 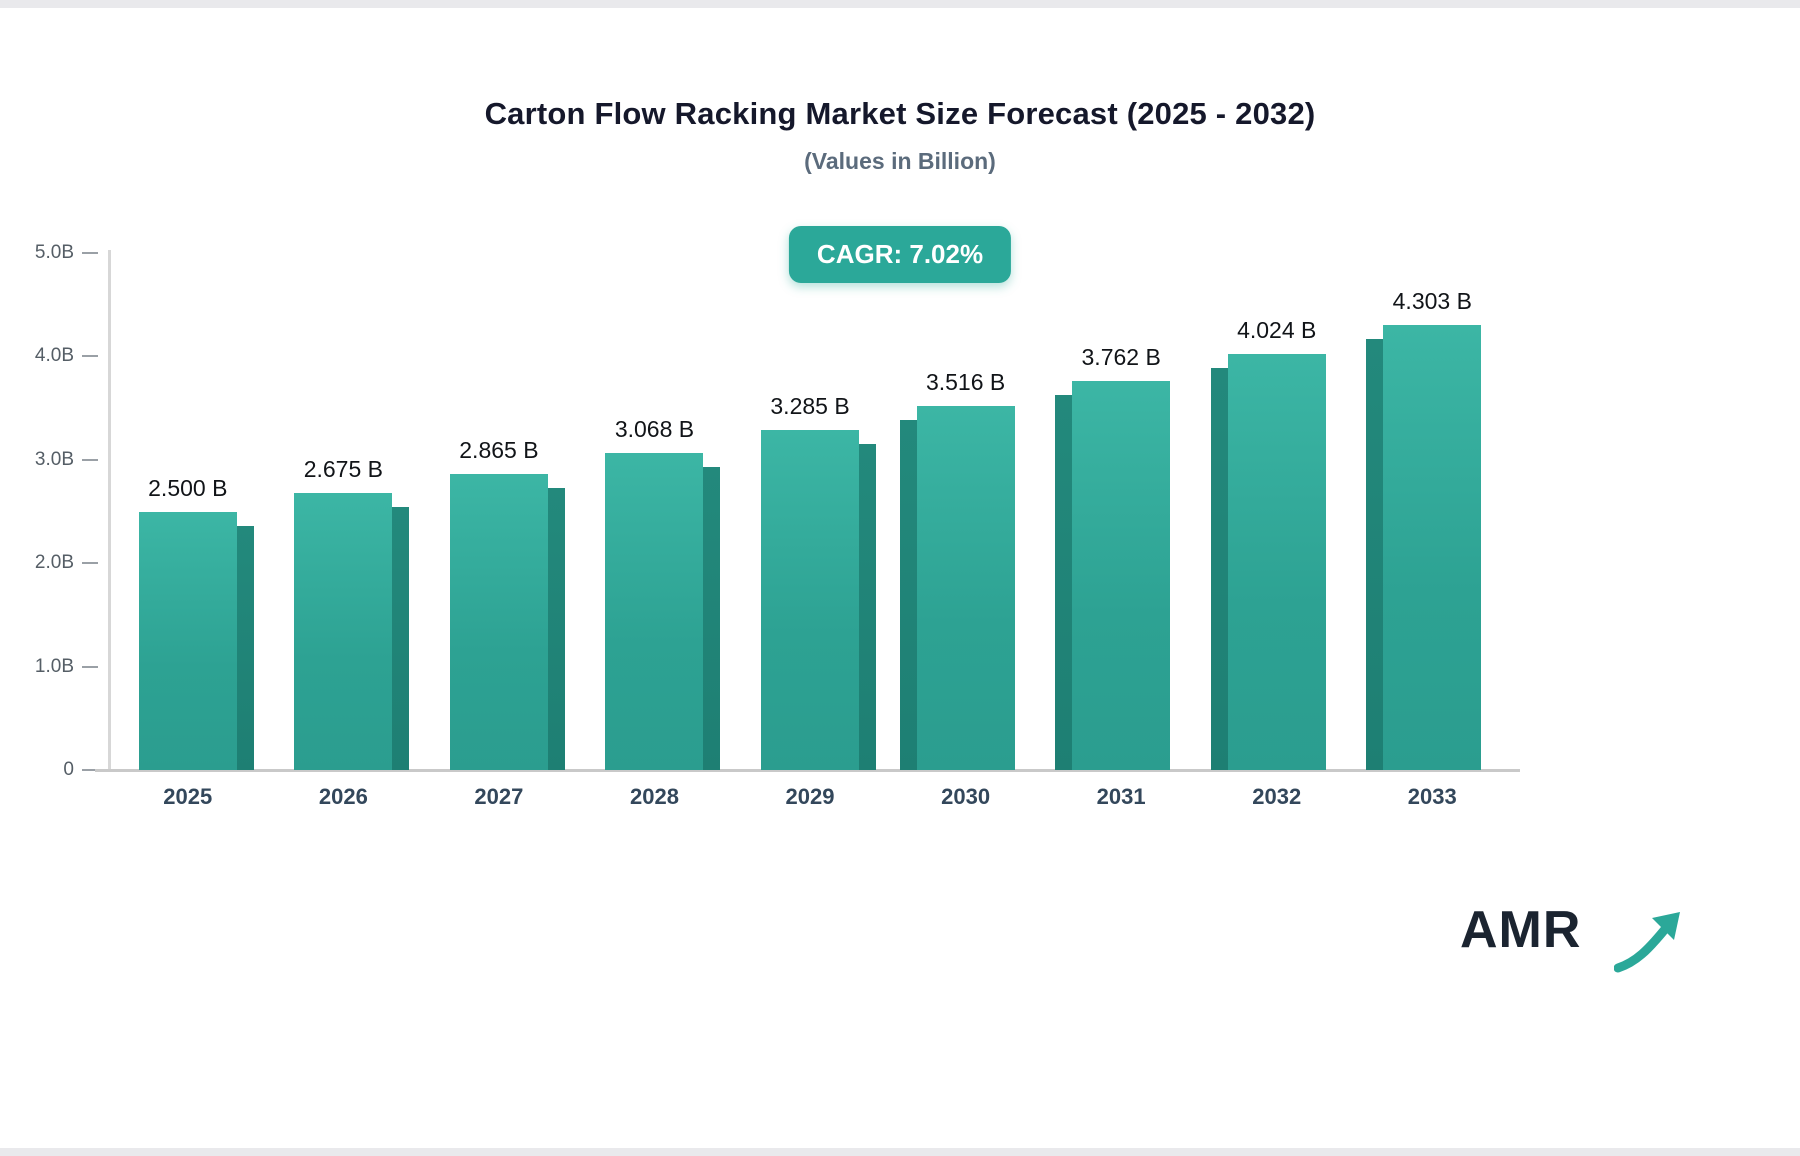 What do you see at coordinates (54, 511) in the screenshot?
I see `y-axis: 5.0B 4.0B 3.0B 2.0B 1.0B 0` at bounding box center [54, 511].